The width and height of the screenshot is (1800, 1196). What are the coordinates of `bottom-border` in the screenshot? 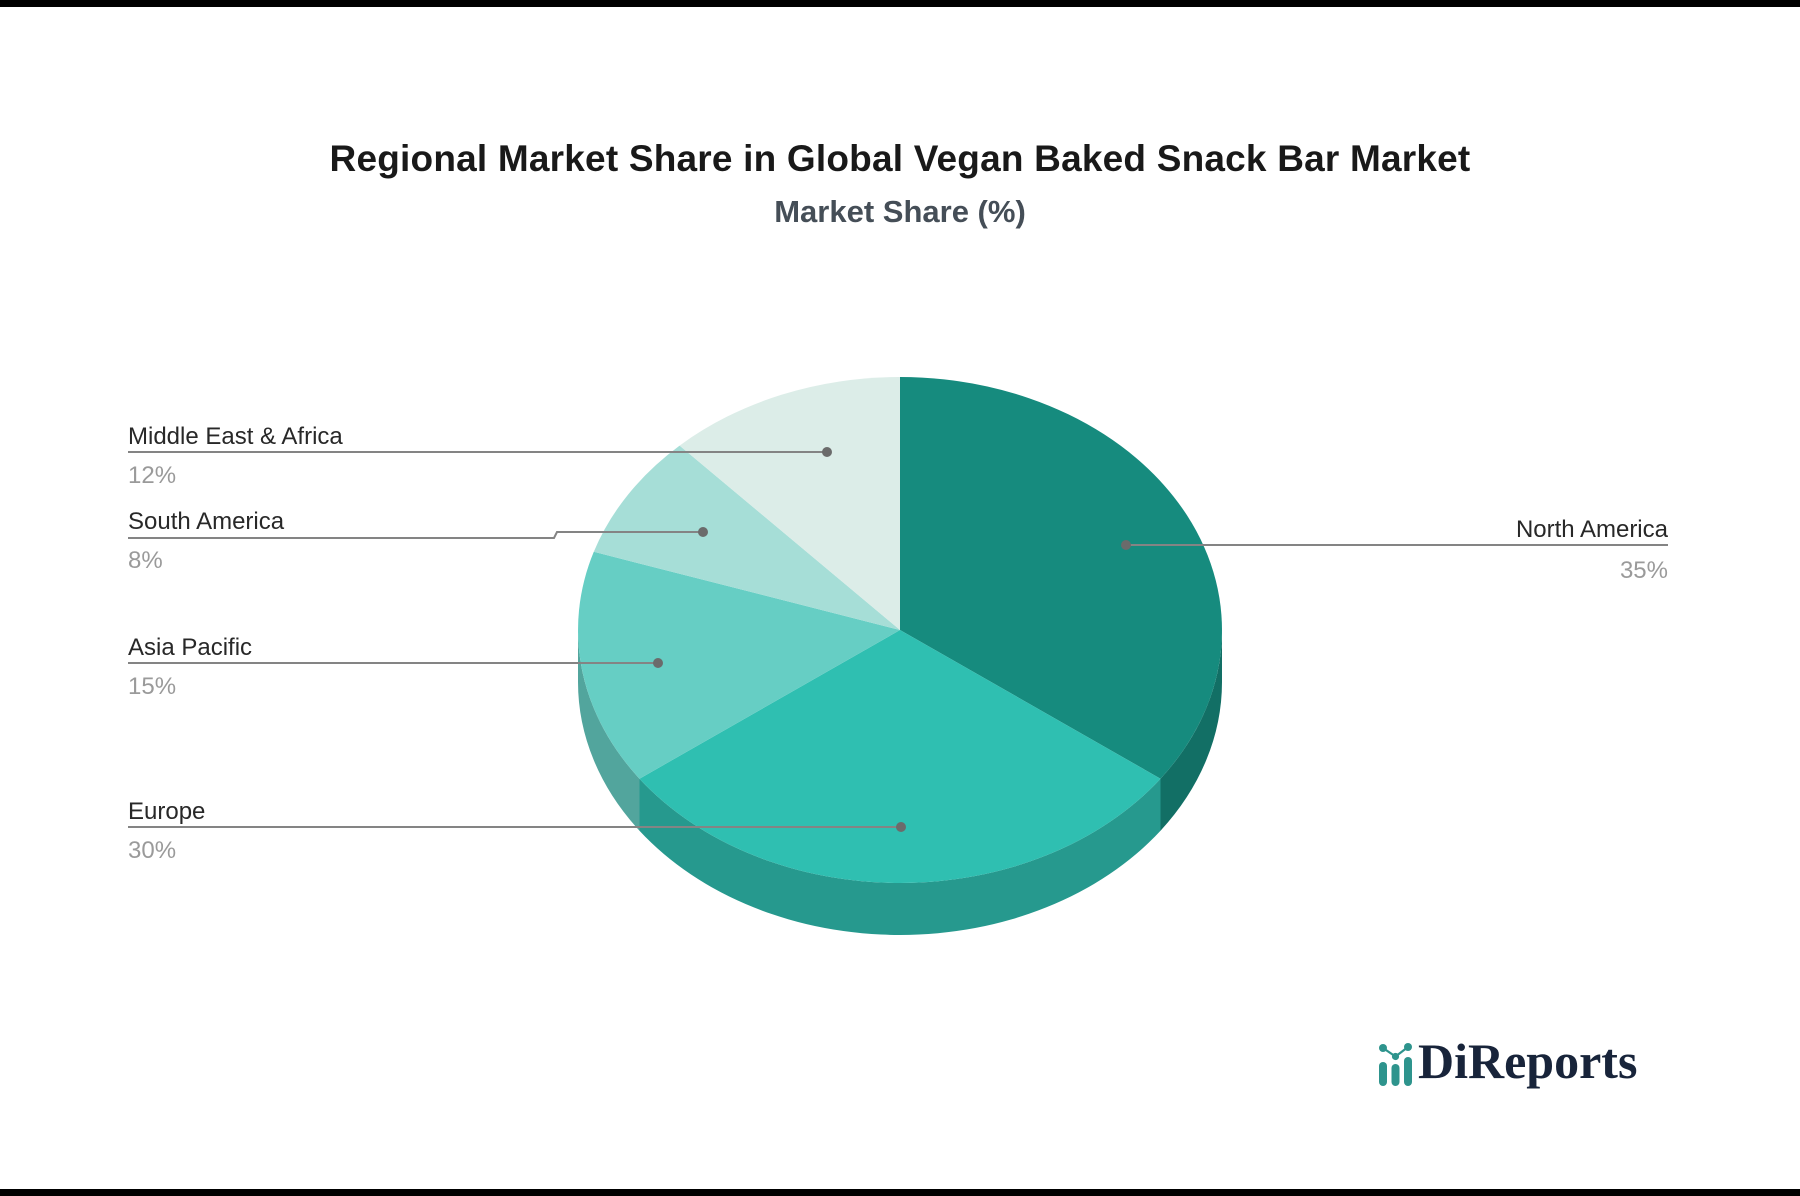 It's located at (900, 1192).